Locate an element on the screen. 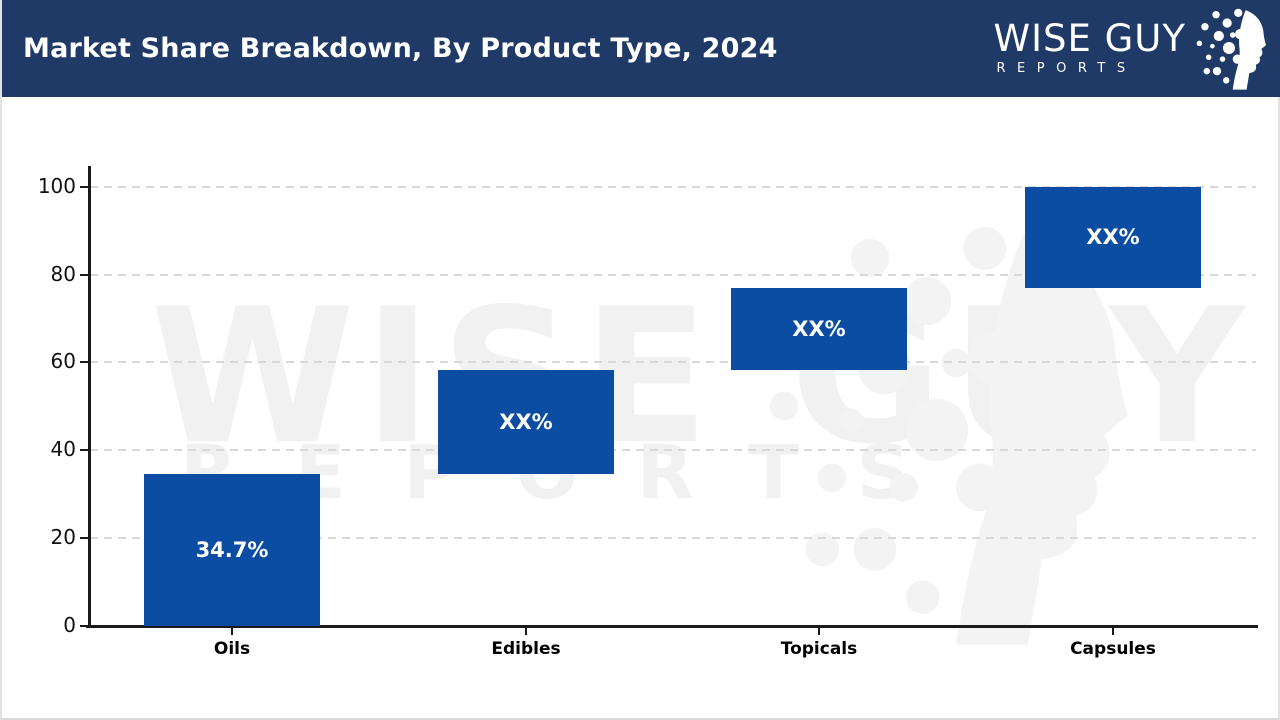  y-tick-label: 80 is located at coordinates (63, 273).